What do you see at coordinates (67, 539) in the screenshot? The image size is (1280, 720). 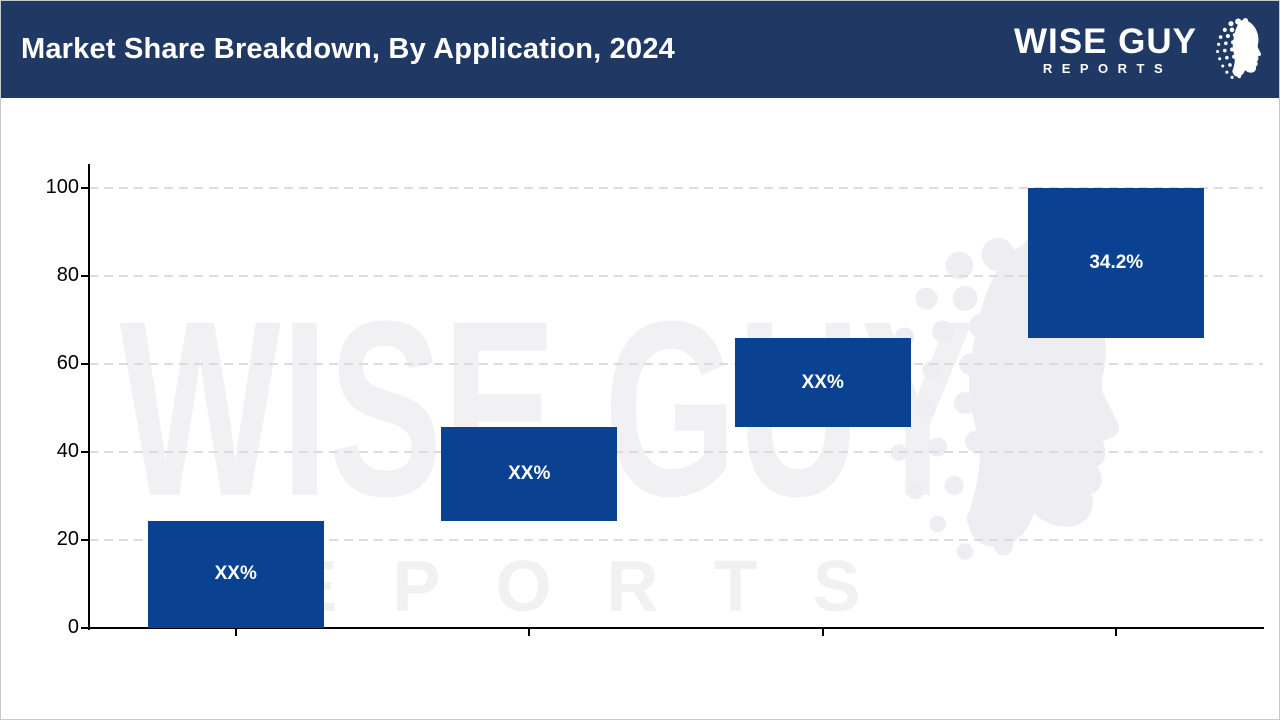 I see `y-tick-label-20: 20` at bounding box center [67, 539].